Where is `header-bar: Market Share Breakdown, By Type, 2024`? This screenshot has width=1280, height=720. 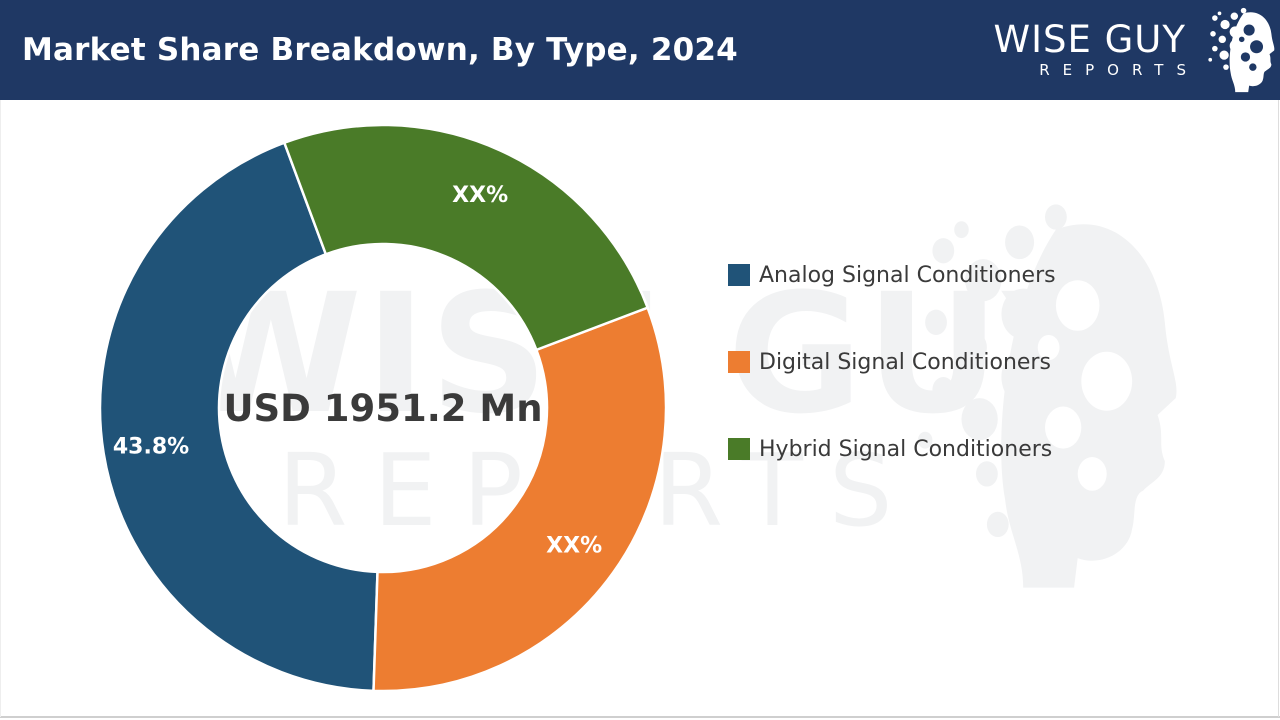 header-bar: Market Share Breakdown, By Type, 2024 is located at coordinates (640, 50).